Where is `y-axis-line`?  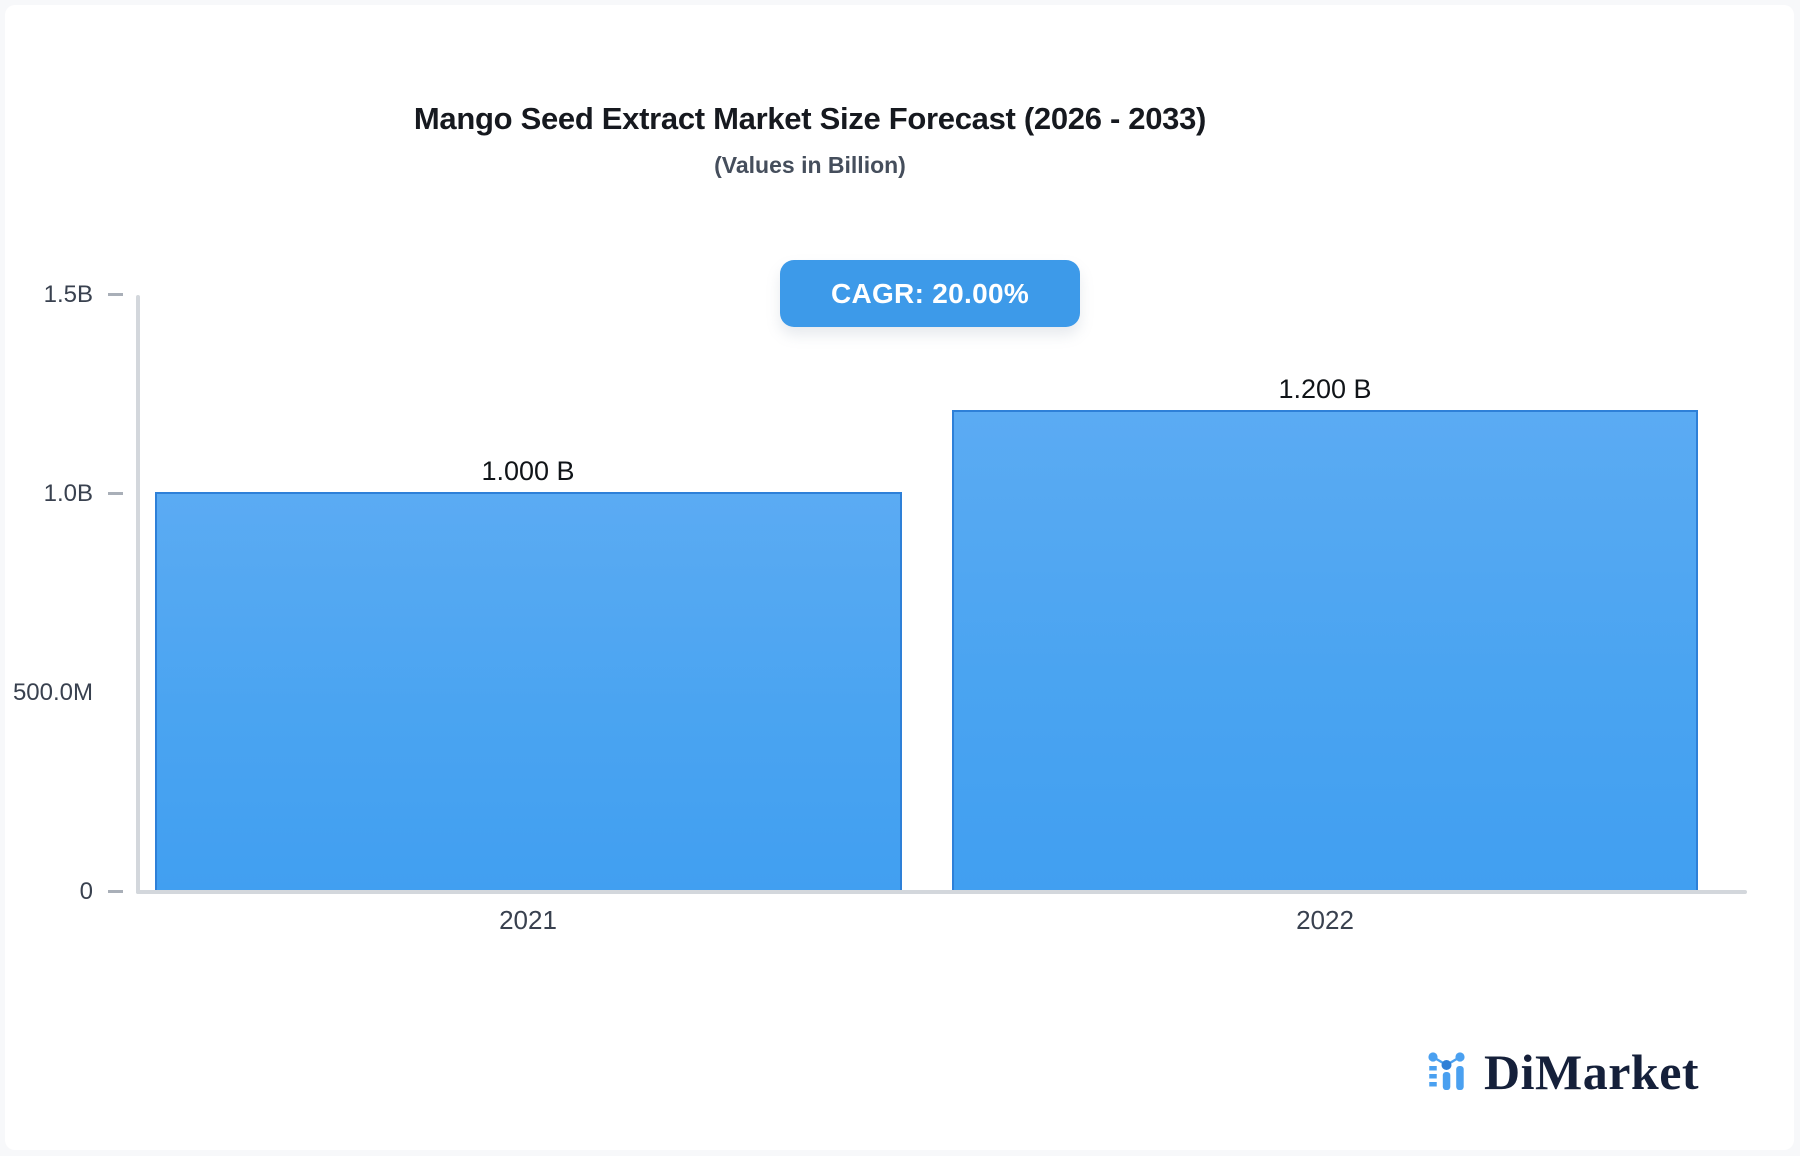
y-axis-line is located at coordinates (138, 594).